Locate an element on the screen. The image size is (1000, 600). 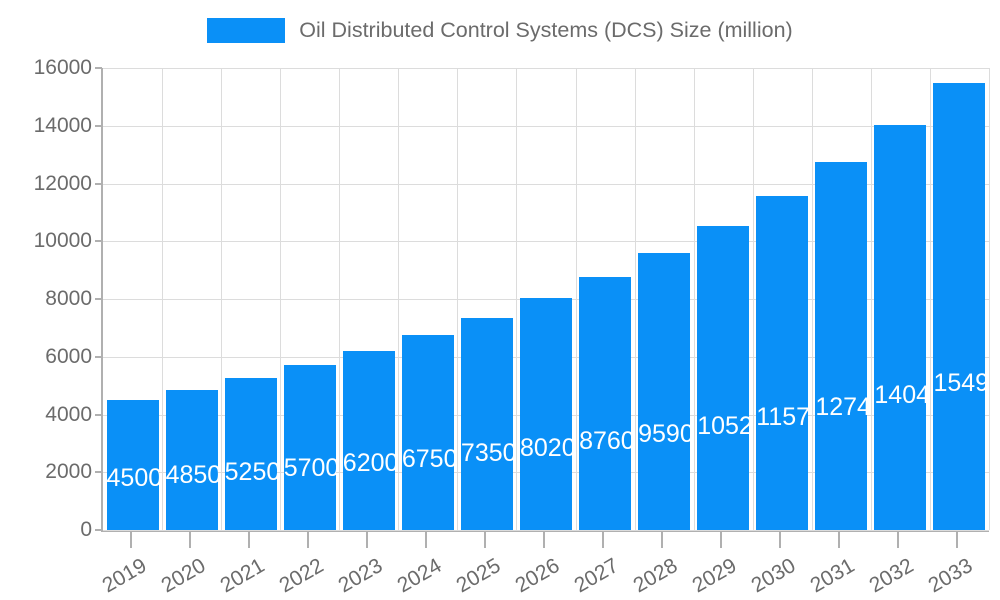
bar-value-label: 8760 is located at coordinates (605, 442).